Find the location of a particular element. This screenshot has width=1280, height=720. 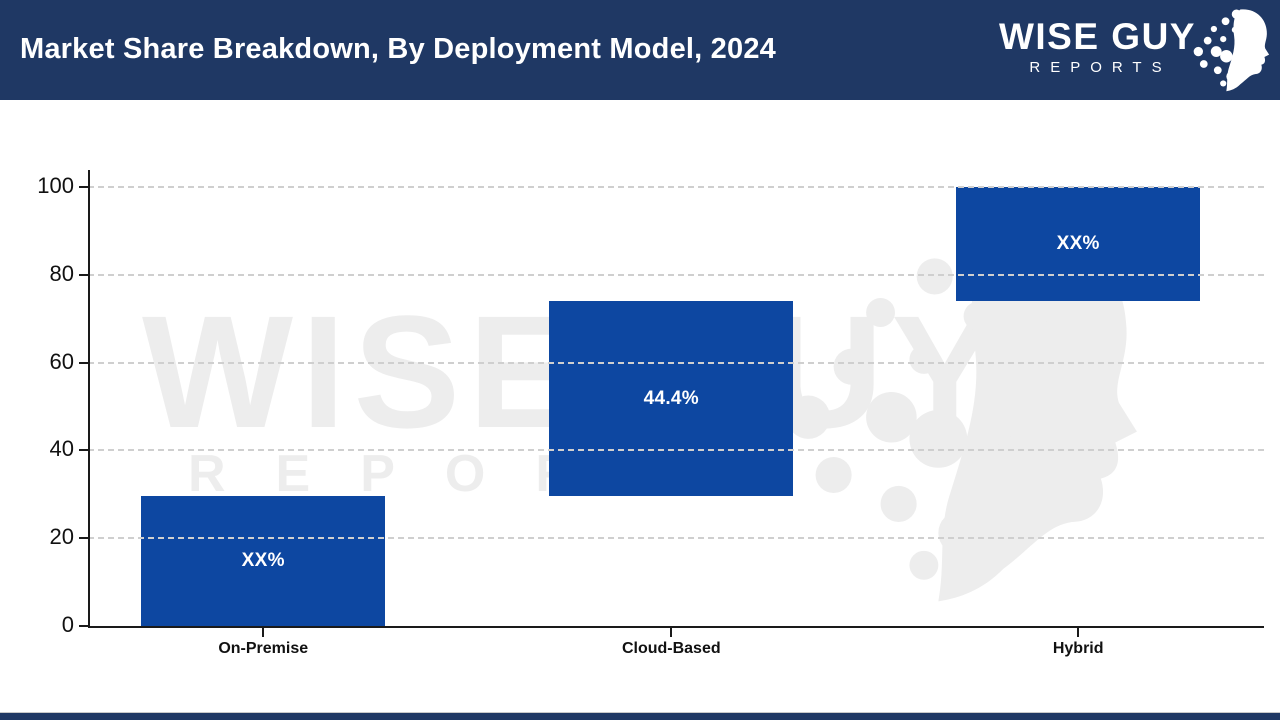

y-tick-label-20: 20 is located at coordinates (61, 537).